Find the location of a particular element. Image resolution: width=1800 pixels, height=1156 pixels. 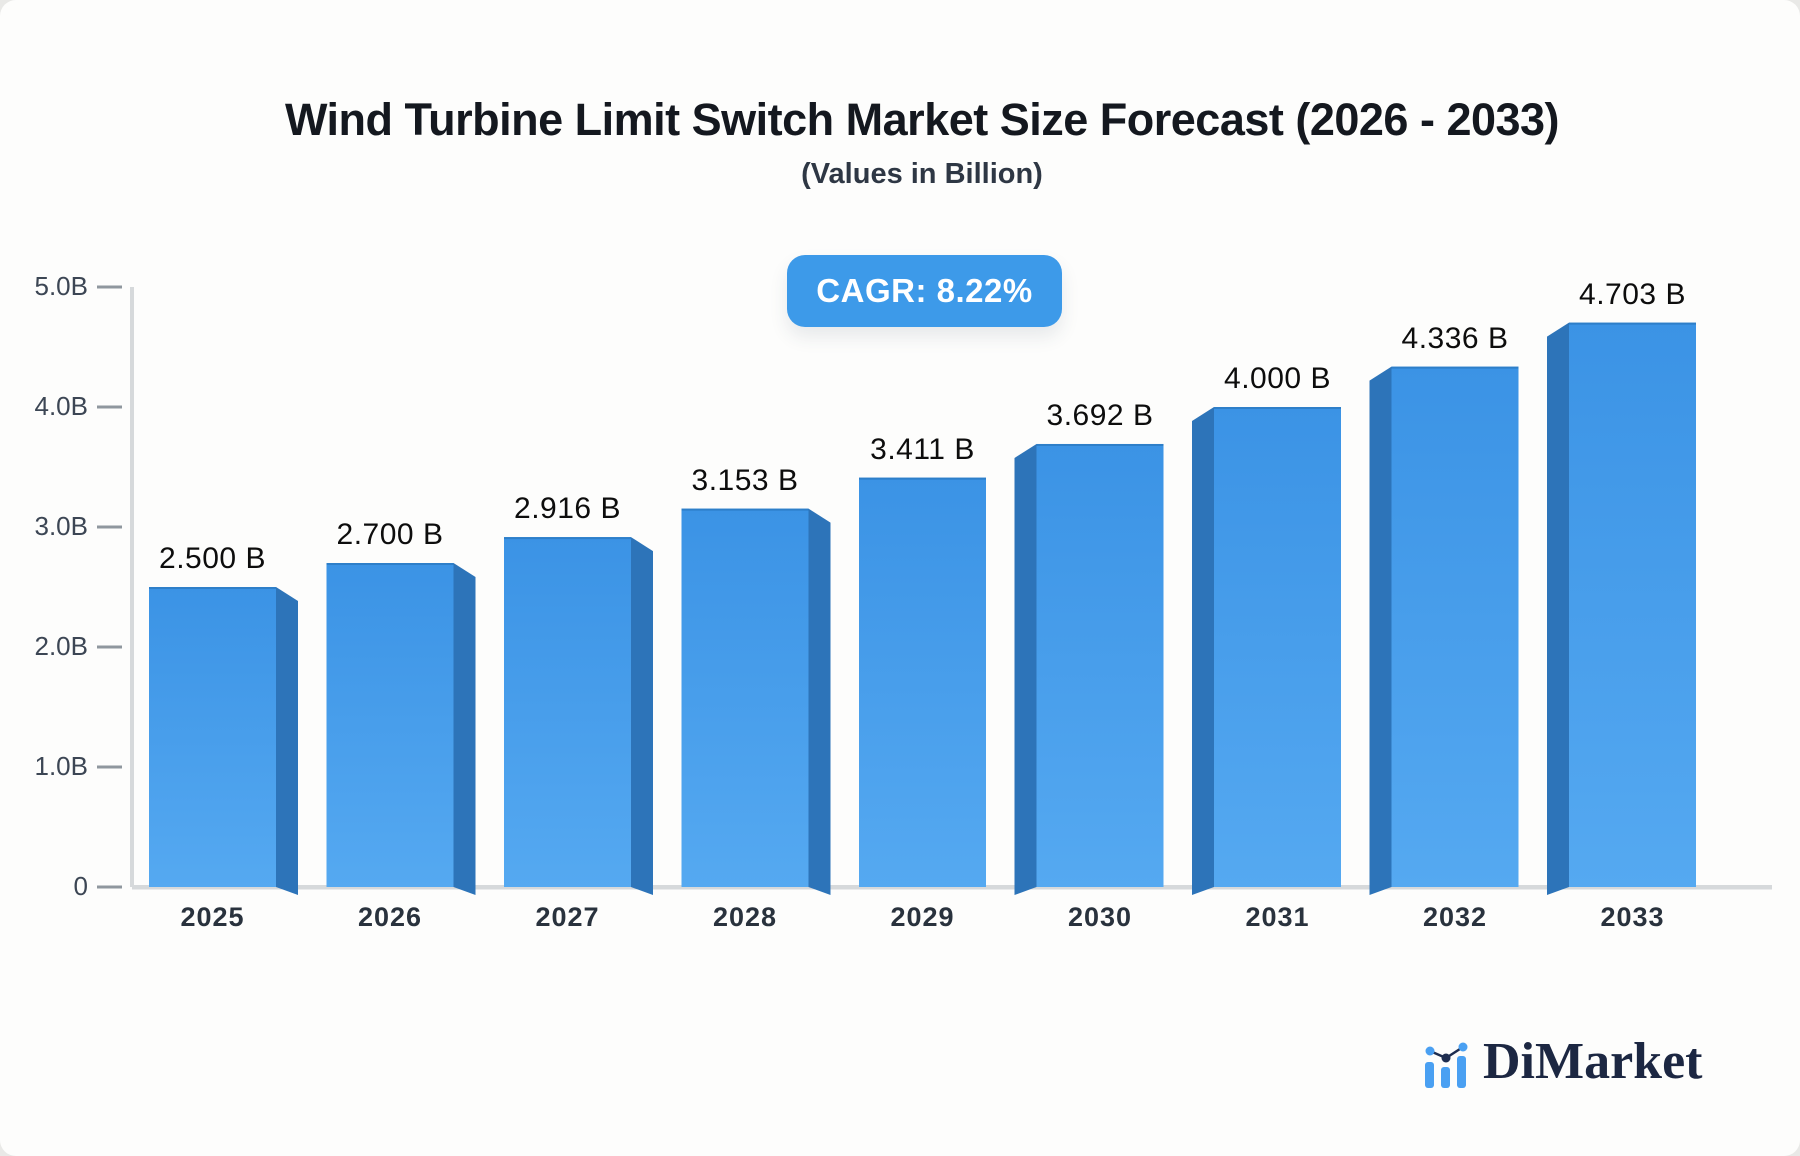

bar-2028 is located at coordinates (745, 697).